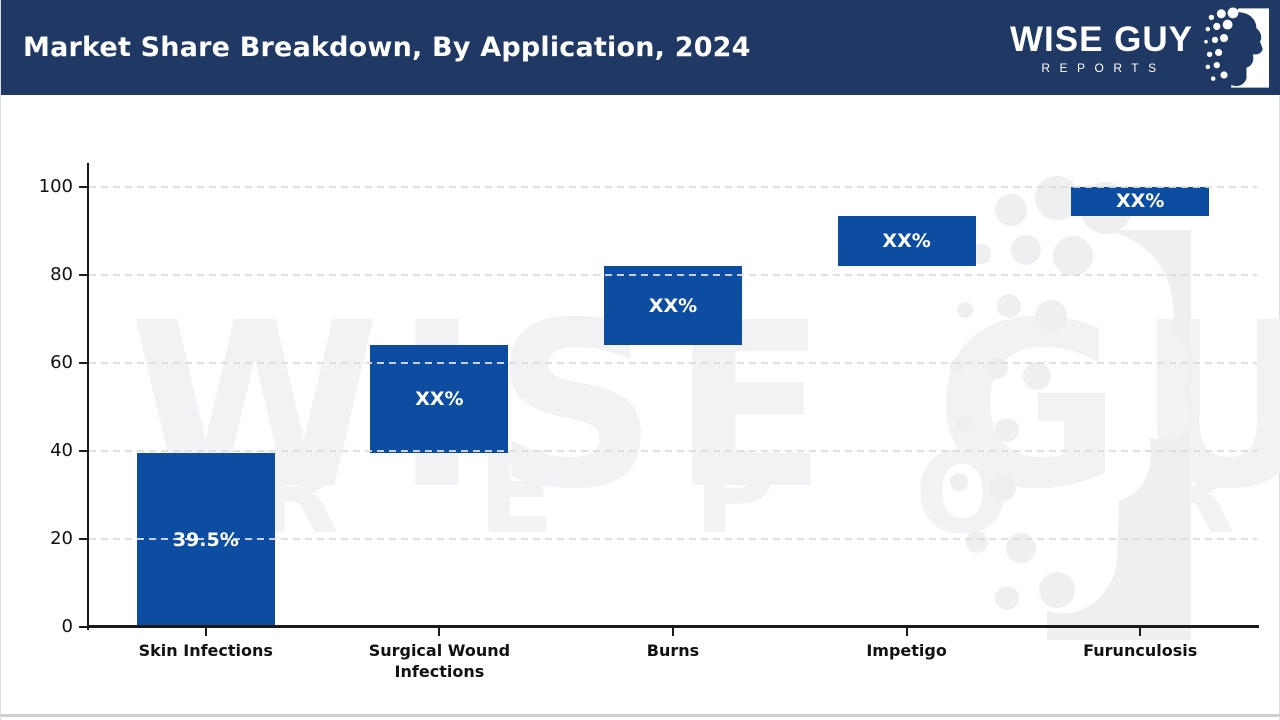  Describe the element at coordinates (55, 186) in the screenshot. I see `y-tick-label: 100` at that location.